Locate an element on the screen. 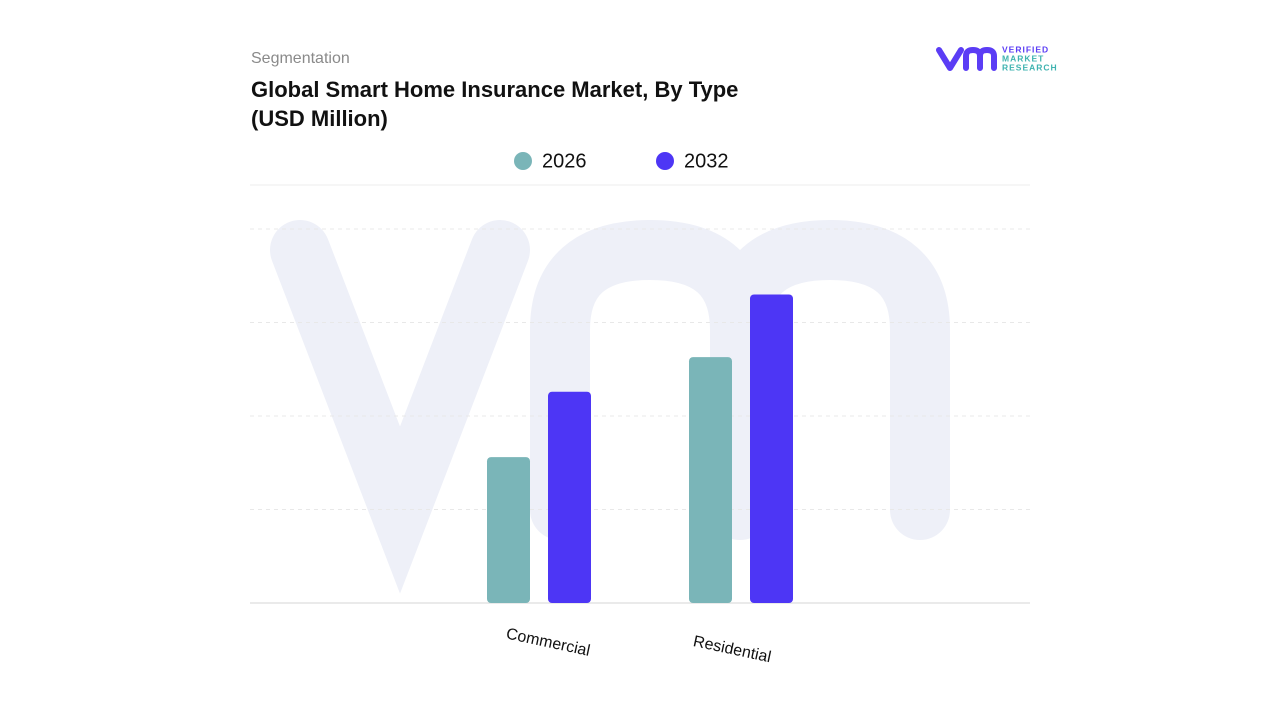 The image size is (1280, 720). x-tick-label: Residential is located at coordinates (732, 649).